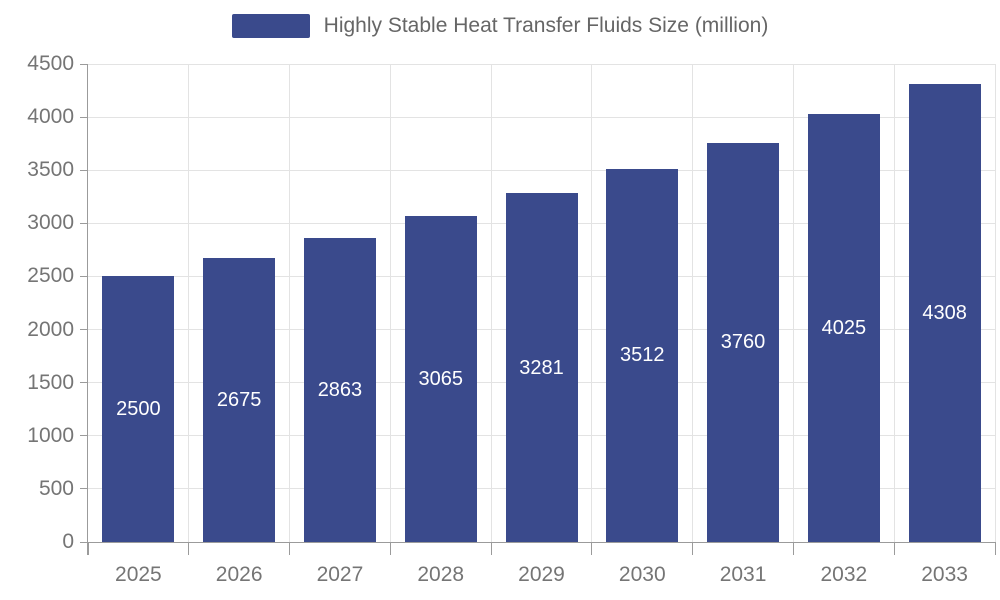 Image resolution: width=1000 pixels, height=600 pixels. I want to click on y-tick-label: 0, so click(68, 541).